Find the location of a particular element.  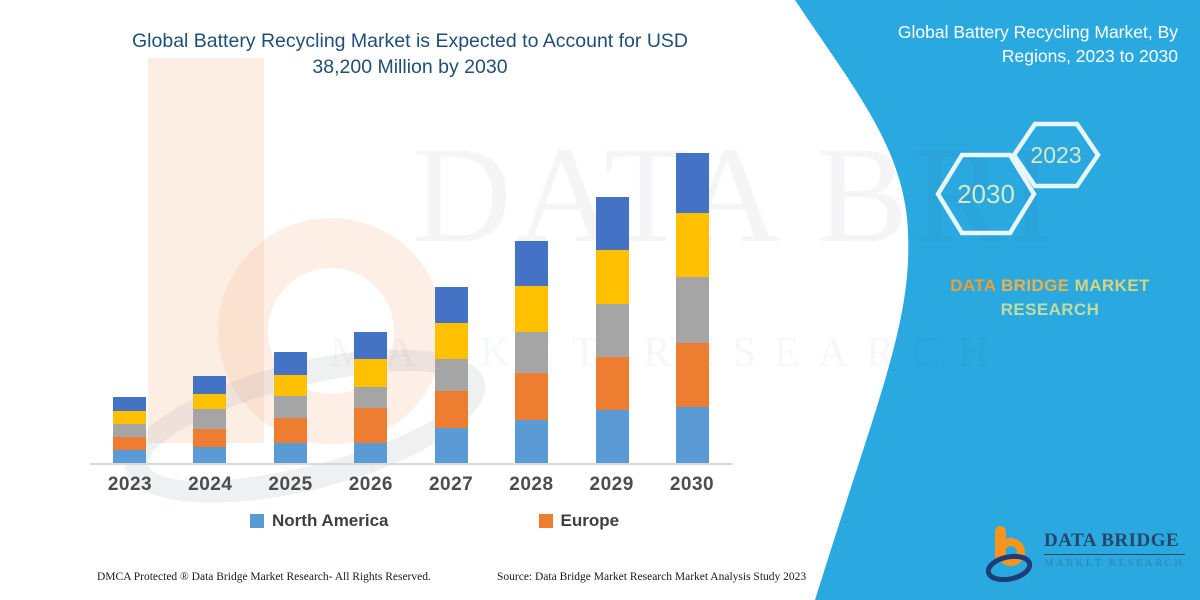

stacked-bar-2026 is located at coordinates (371, 397).